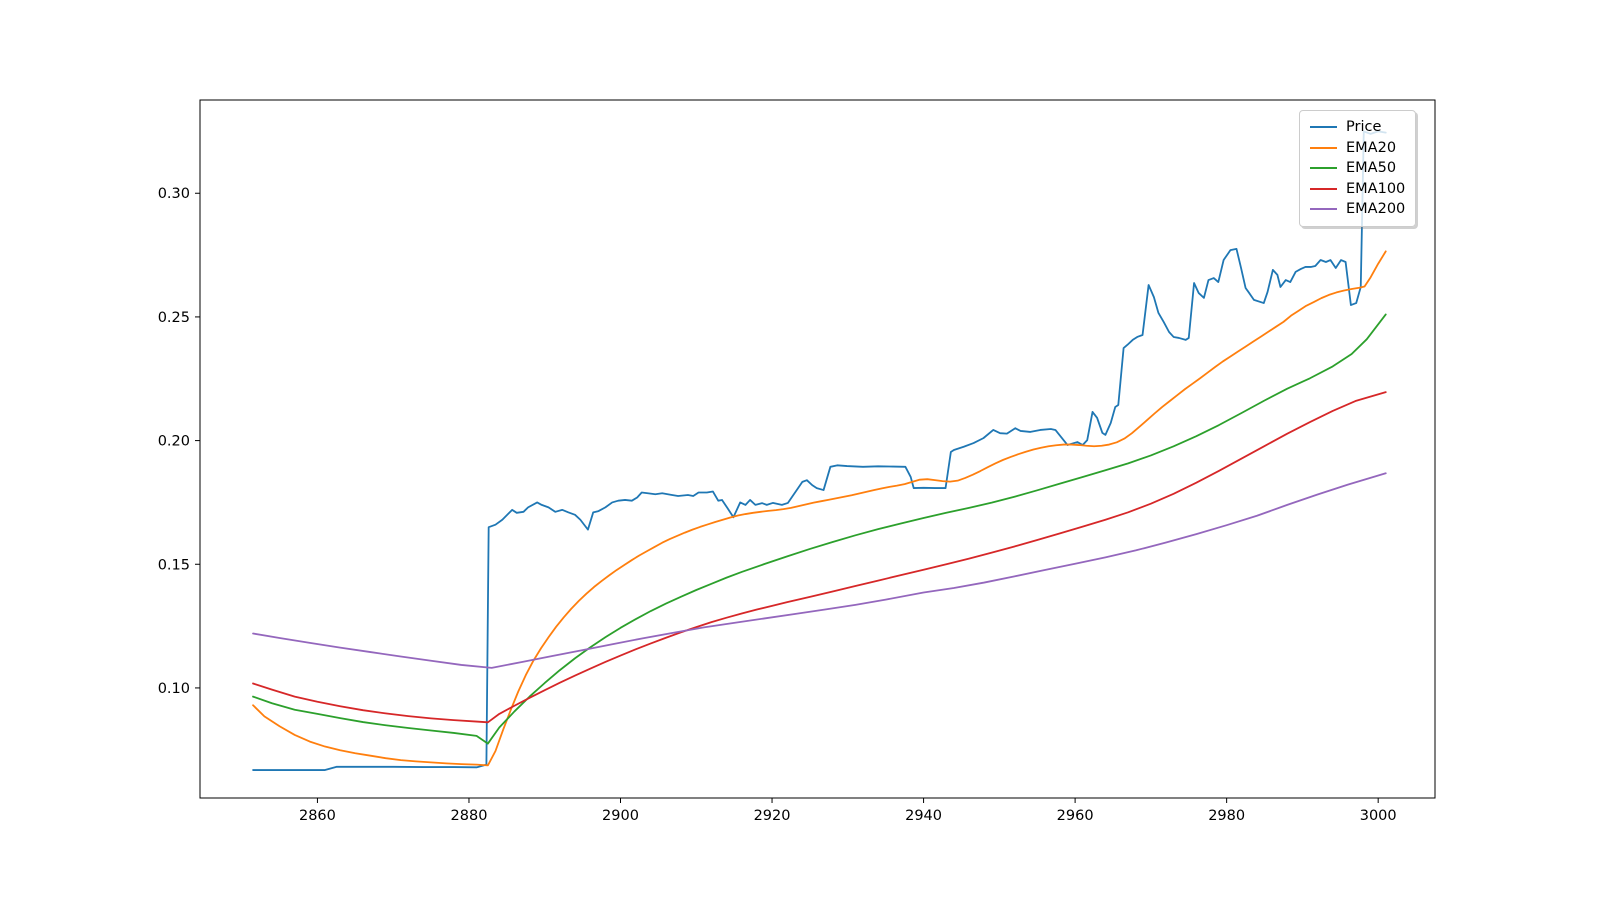  Describe the element at coordinates (469, 816) in the screenshot. I see `x-tick-label: 2880` at that location.